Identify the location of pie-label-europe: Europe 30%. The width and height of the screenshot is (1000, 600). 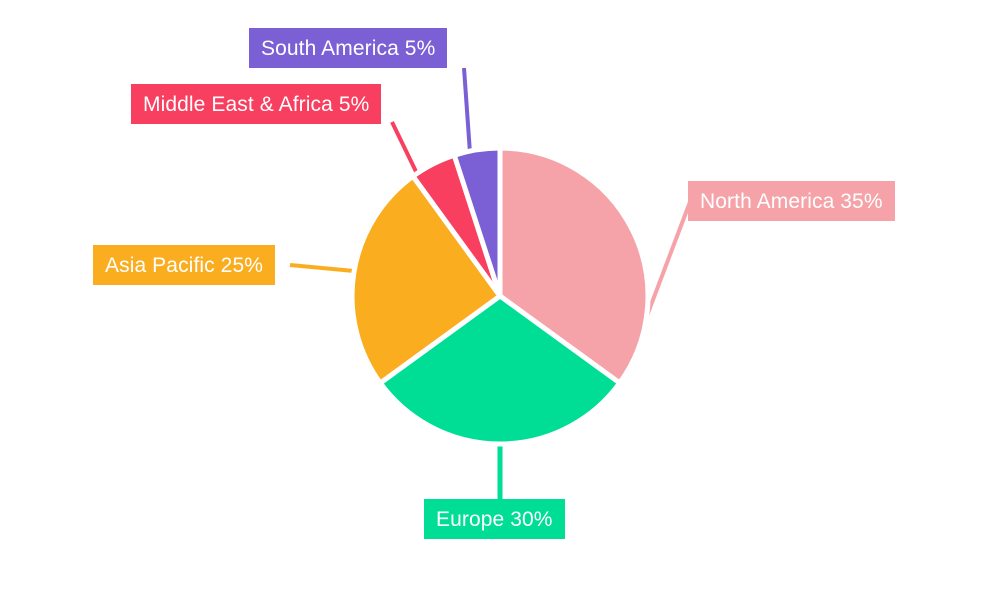
(494, 519).